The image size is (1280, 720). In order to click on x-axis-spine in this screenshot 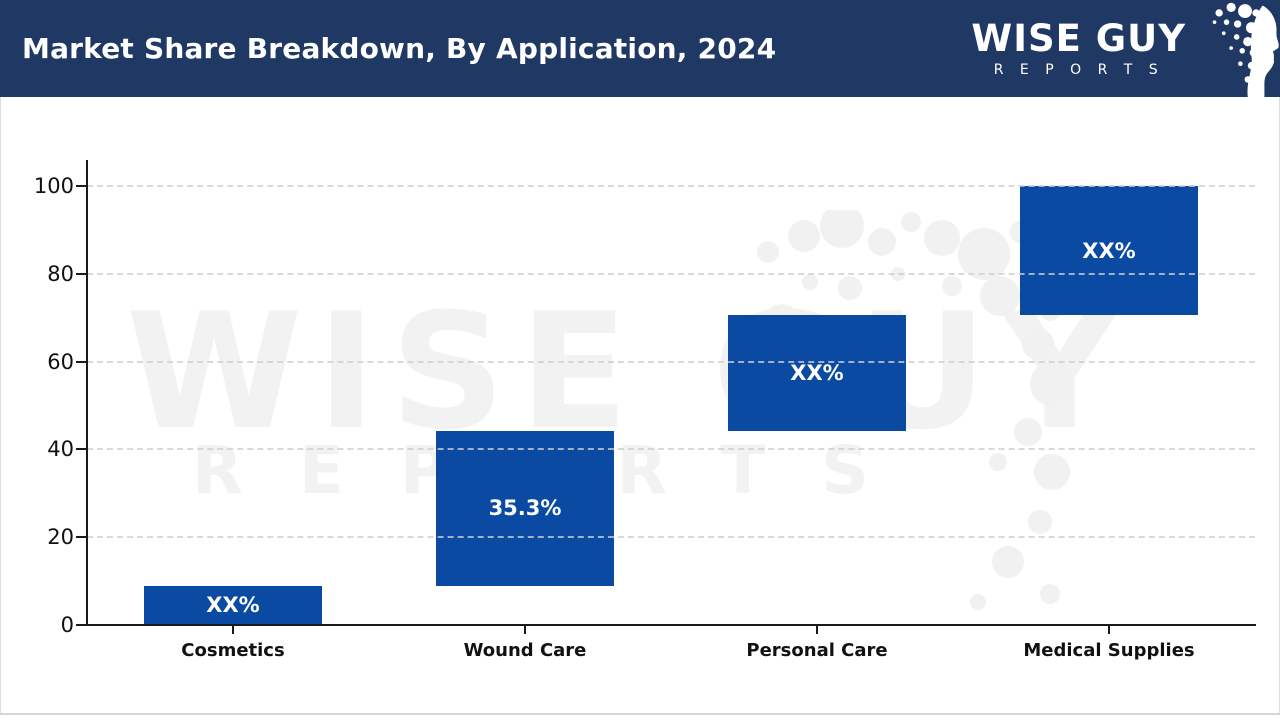, I will do `click(670, 625)`.